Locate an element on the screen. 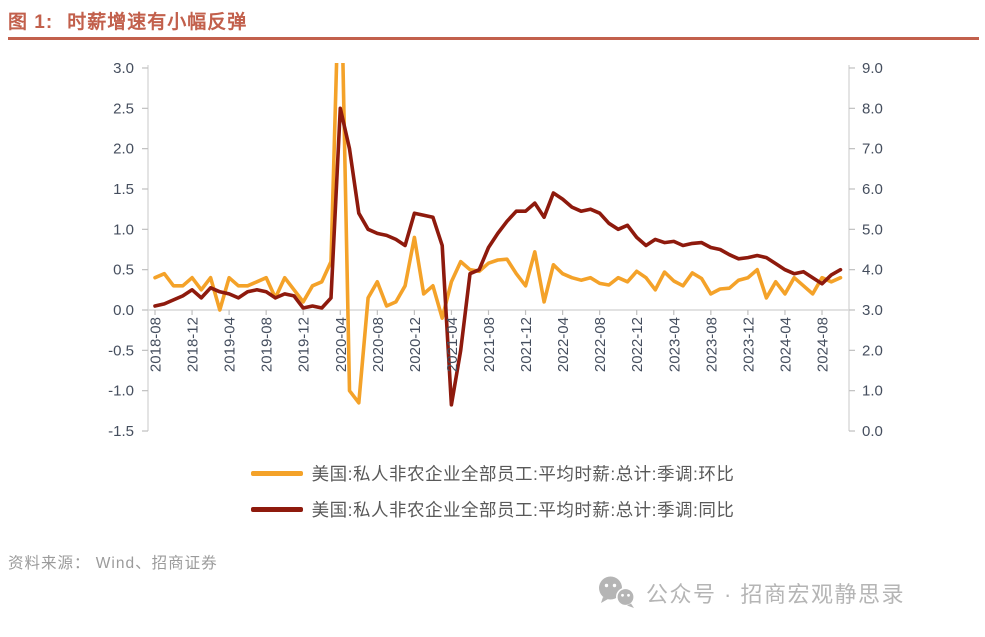 Image resolution: width=985 pixels, height=637 pixels. x-axis-tick-label: 2024-08 is located at coordinates (823, 344).